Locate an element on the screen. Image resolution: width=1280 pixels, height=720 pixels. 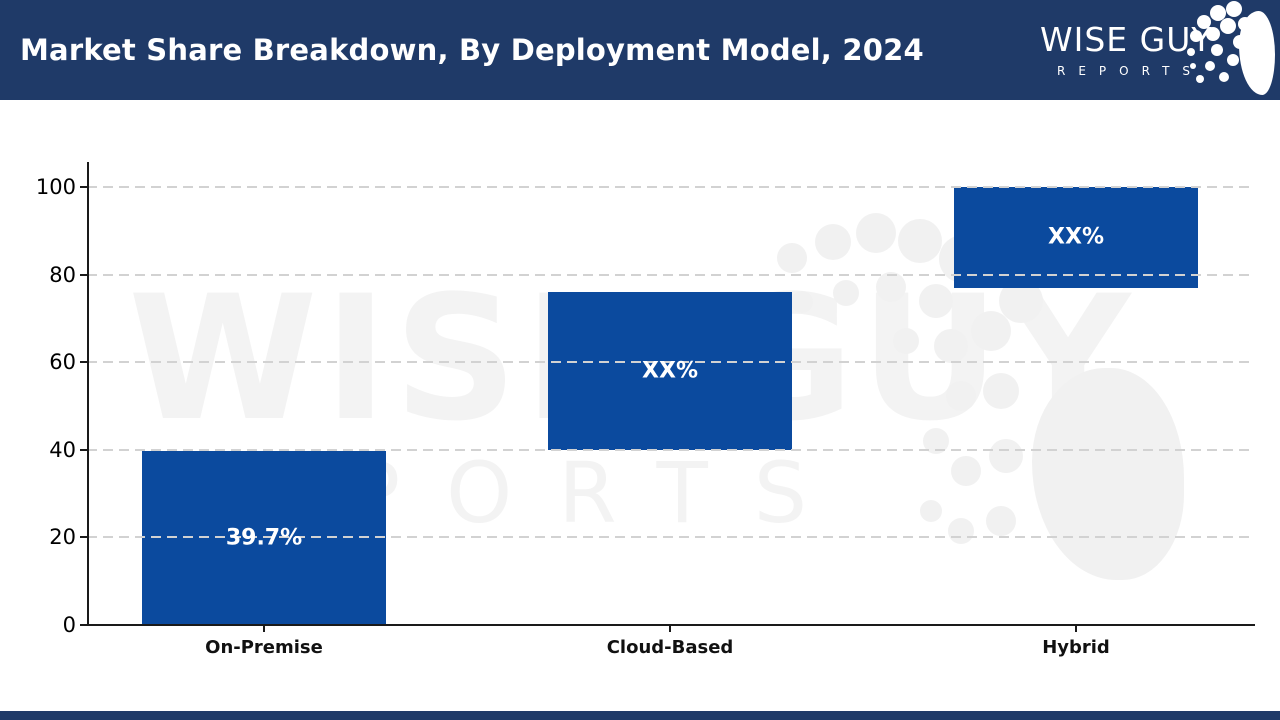
watermark-head-shape is located at coordinates (1108, 474).